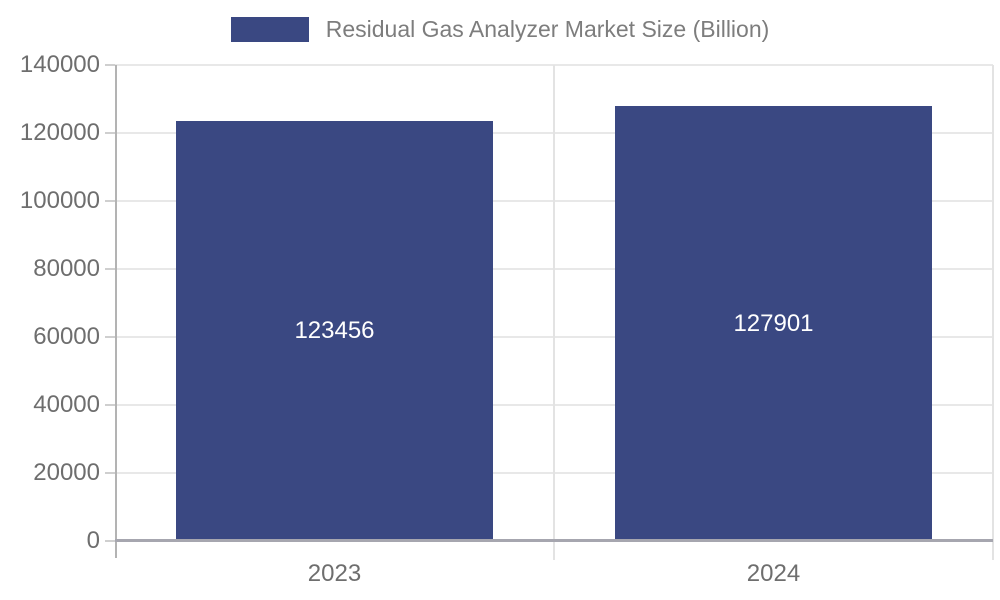 This screenshot has height=600, width=1000. I want to click on y-tick-label-100000: 100000, so click(59, 200).